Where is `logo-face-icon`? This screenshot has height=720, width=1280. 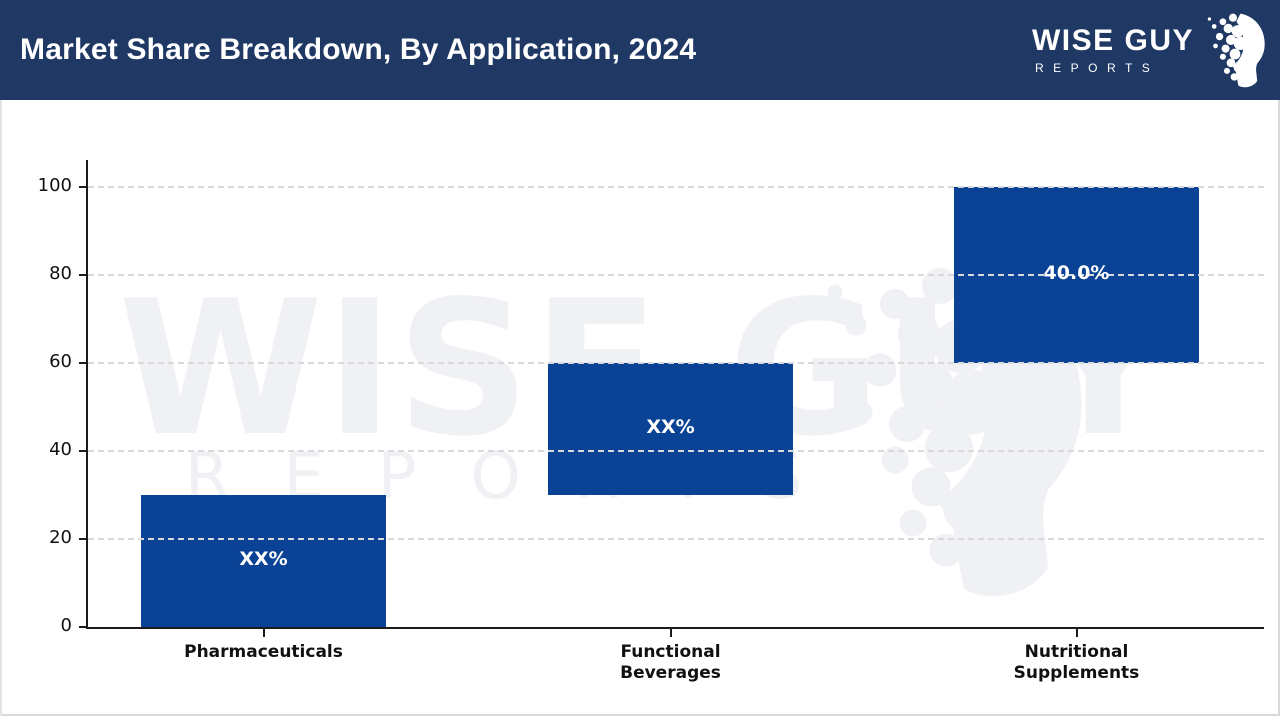
logo-face-icon is located at coordinates (1236, 50).